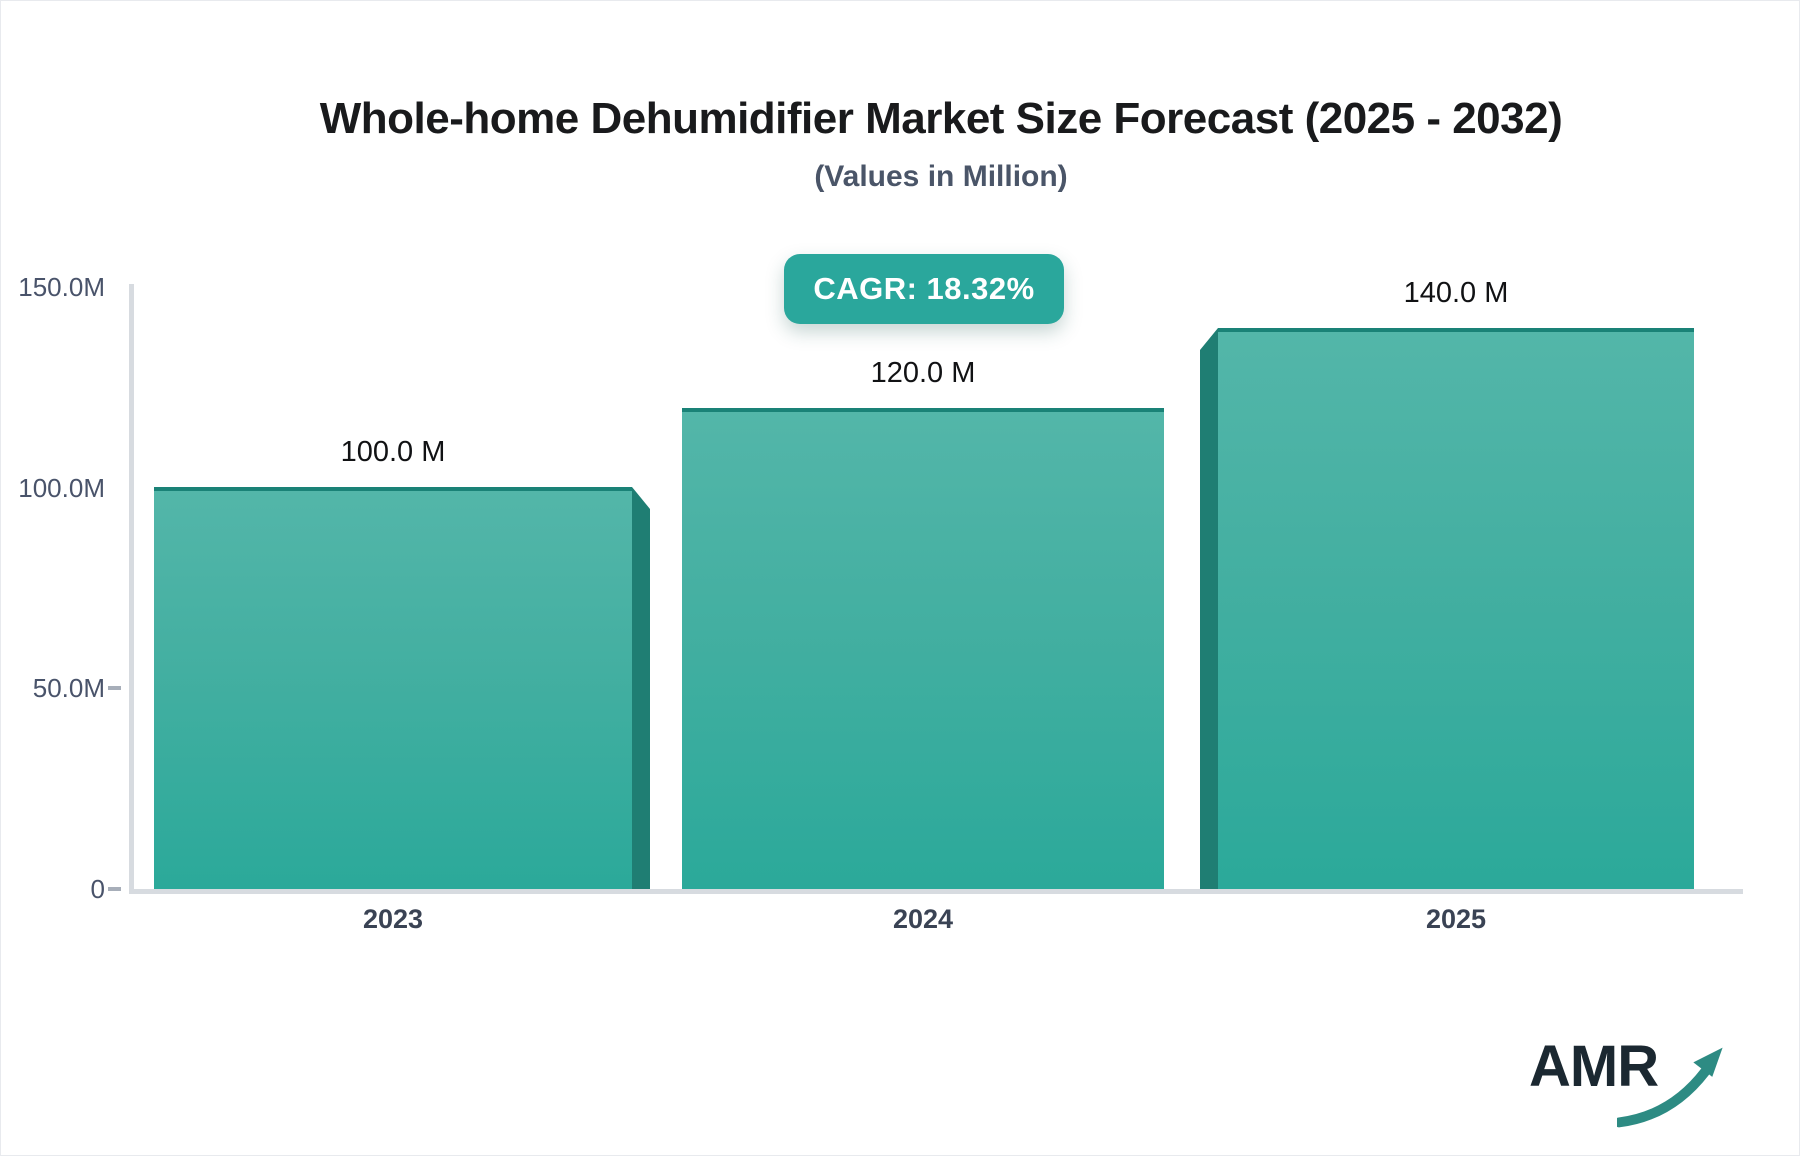 This screenshot has width=1800, height=1156. I want to click on y-axis-tick-label-50m: 50.0M, so click(68, 688).